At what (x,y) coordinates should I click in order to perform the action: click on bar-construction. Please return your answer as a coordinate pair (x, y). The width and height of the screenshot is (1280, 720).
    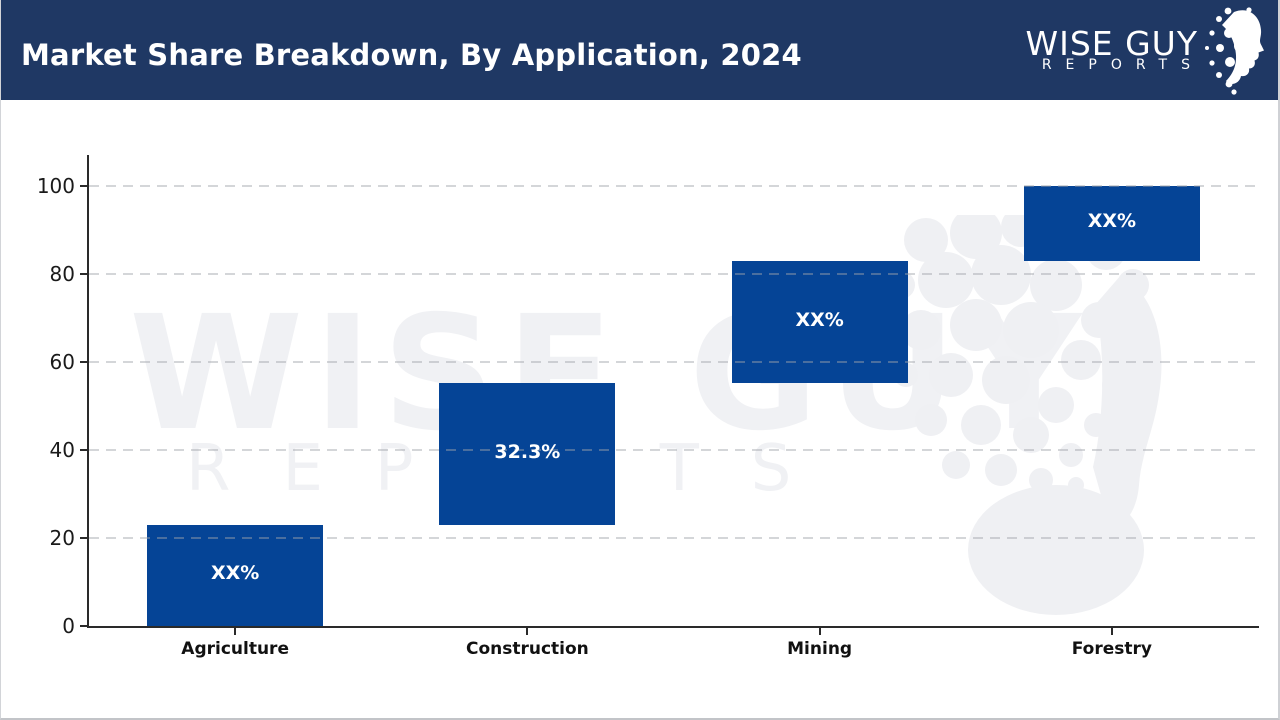
    Looking at the image, I should click on (527, 453).